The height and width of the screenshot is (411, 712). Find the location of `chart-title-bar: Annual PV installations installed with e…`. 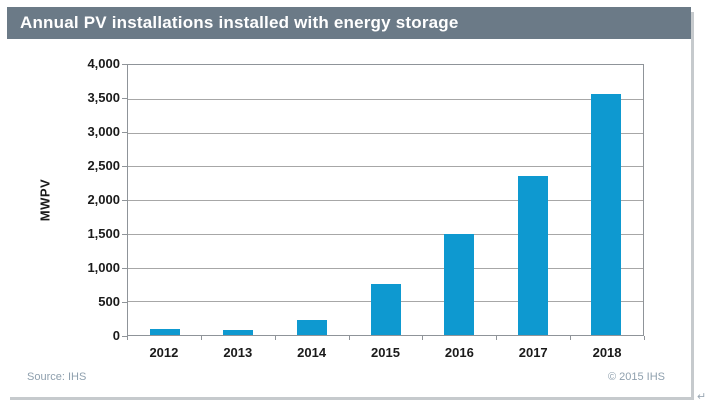

chart-title-bar: Annual PV installations installed with e… is located at coordinates (349, 23).